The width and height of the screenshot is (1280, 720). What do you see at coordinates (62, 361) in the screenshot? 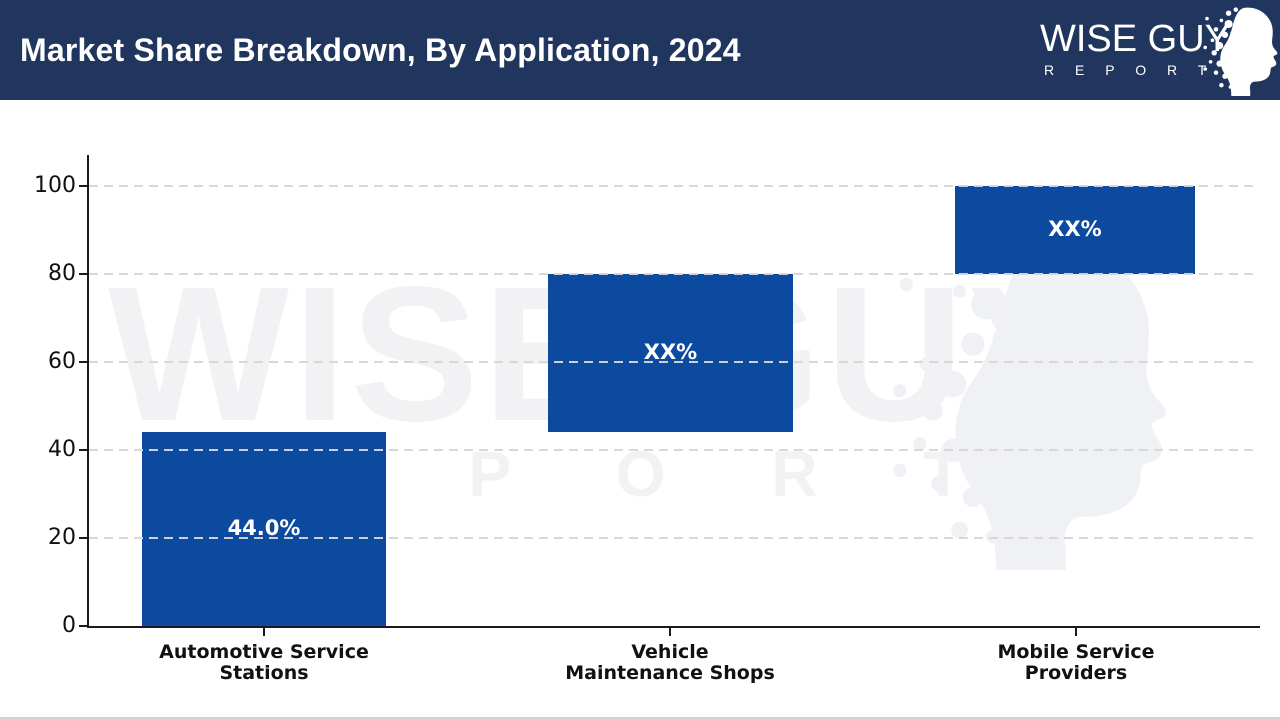
I see `y-tick-label: 60` at bounding box center [62, 361].